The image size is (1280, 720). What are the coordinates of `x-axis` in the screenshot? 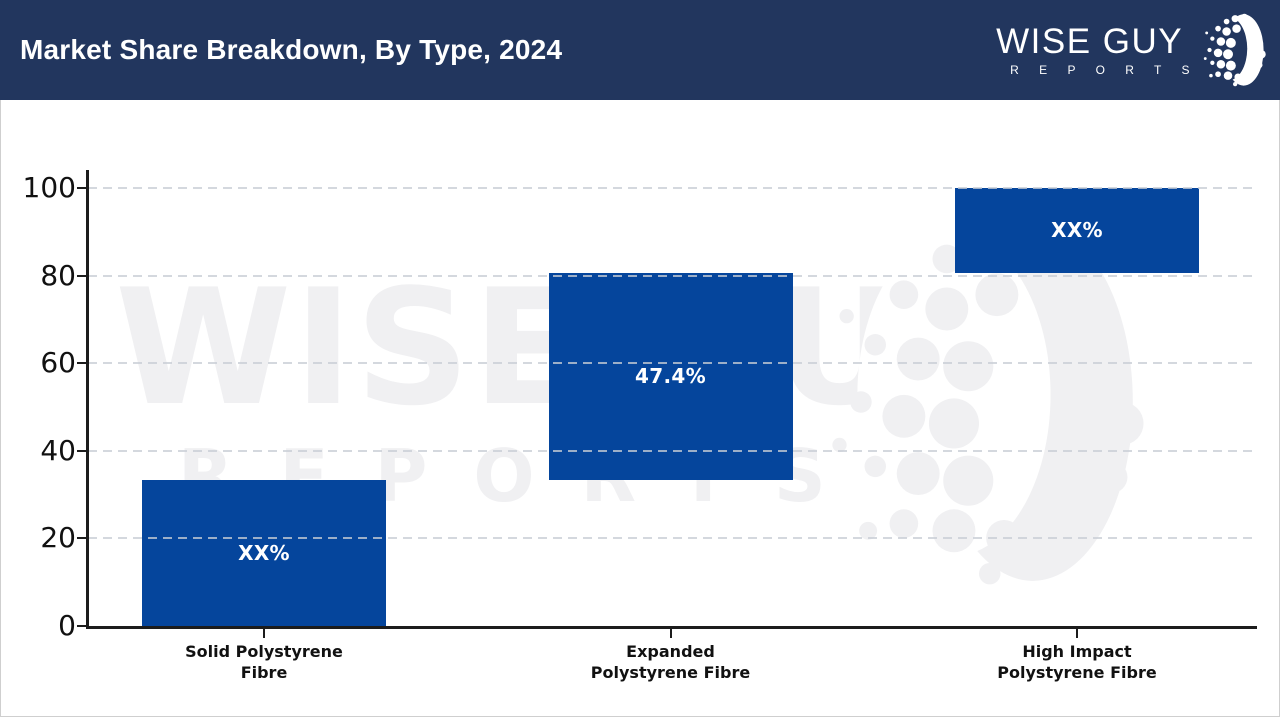 It's located at (671, 627).